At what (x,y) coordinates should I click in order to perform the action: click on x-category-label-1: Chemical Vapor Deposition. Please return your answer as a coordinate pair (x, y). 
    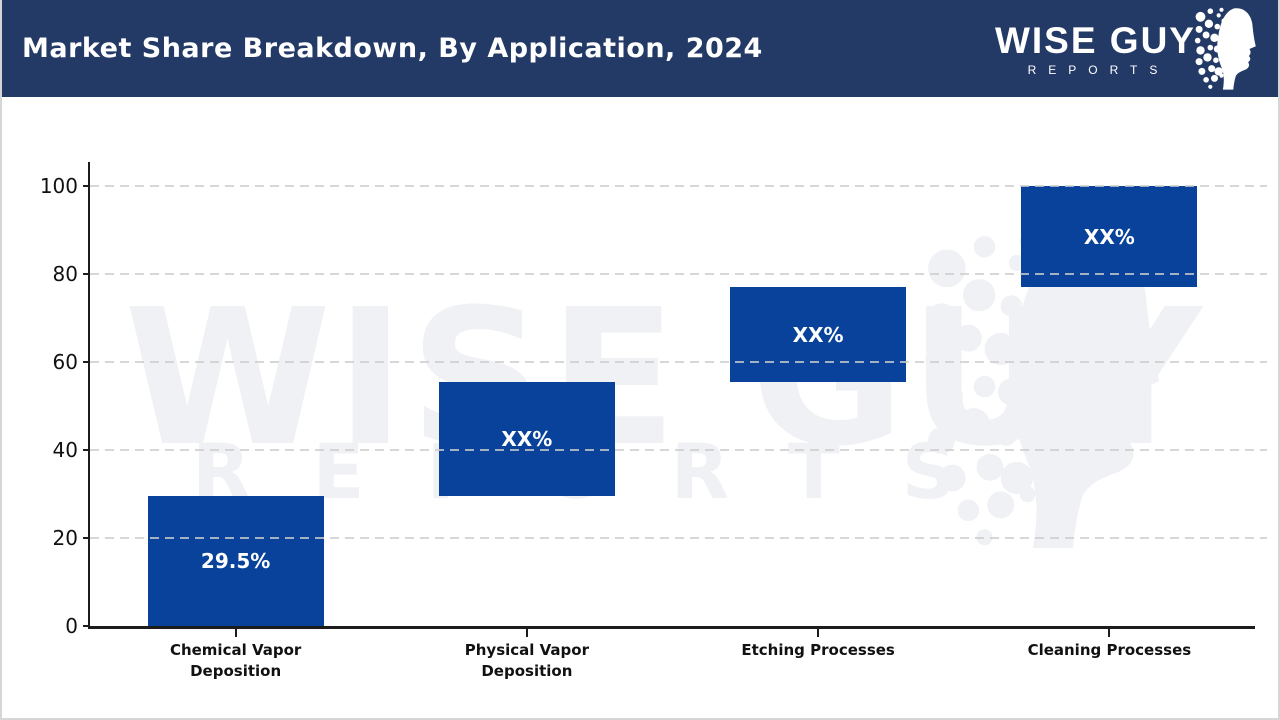
    Looking at the image, I should click on (235, 660).